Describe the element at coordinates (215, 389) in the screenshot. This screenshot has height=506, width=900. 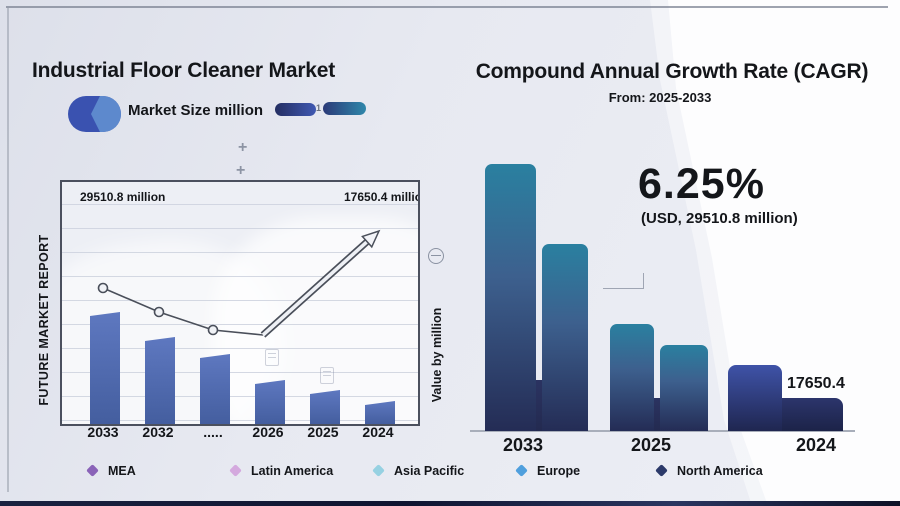
I see `bar-dots` at that location.